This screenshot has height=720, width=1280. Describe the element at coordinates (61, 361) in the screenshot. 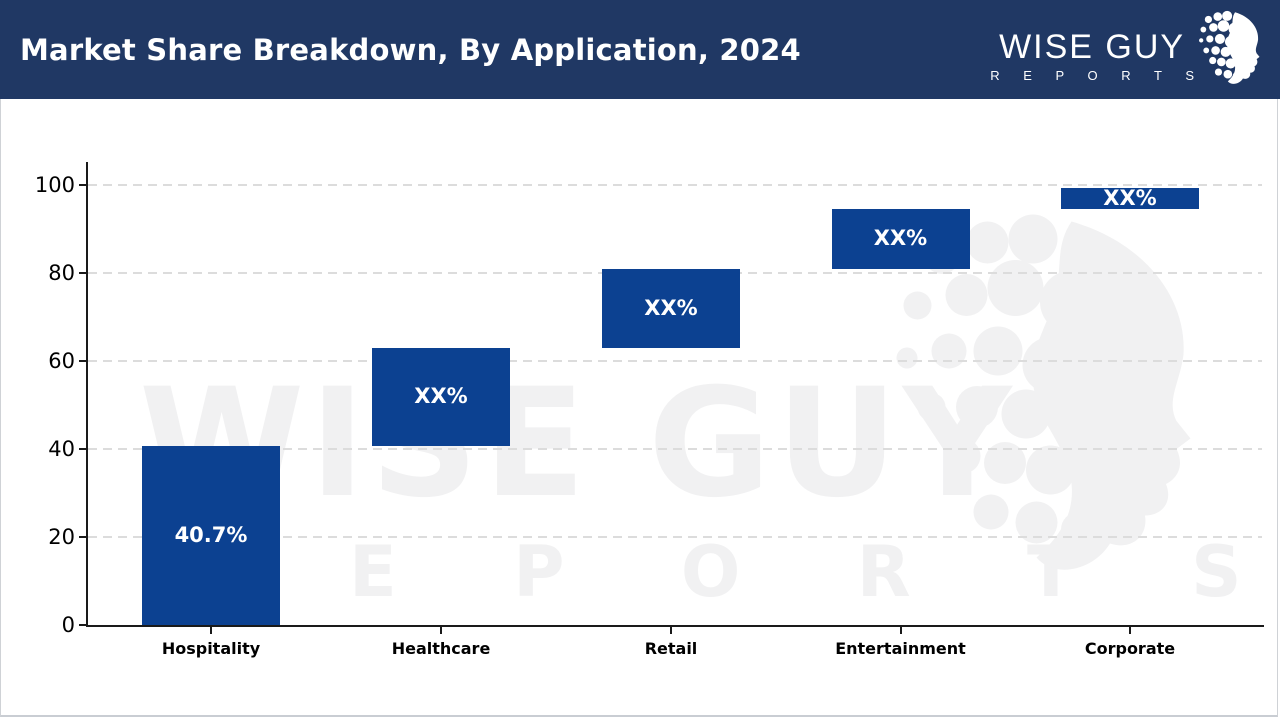

I see `y-tick-label: 60` at that location.